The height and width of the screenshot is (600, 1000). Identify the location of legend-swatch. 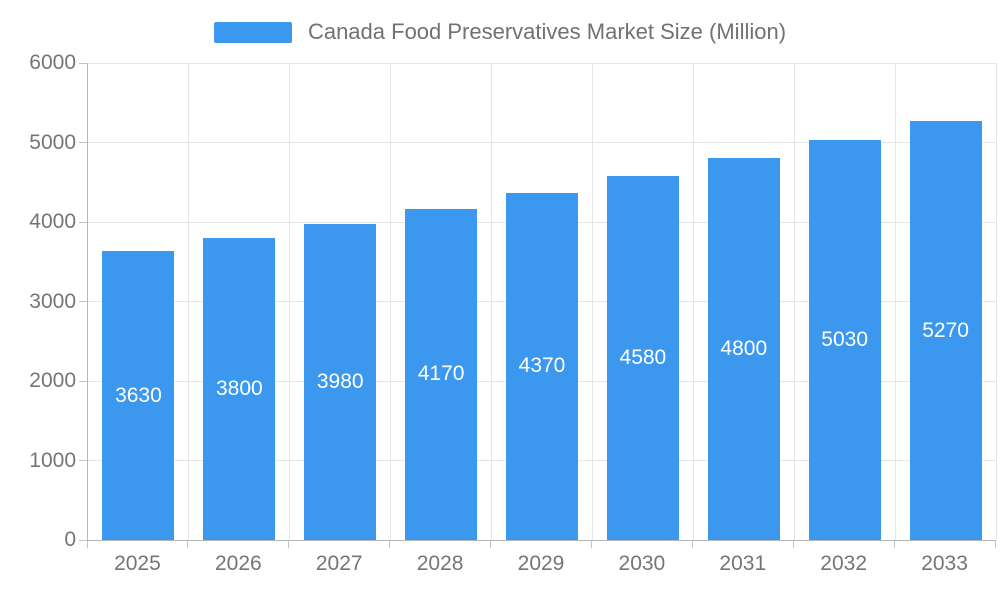
(252, 32).